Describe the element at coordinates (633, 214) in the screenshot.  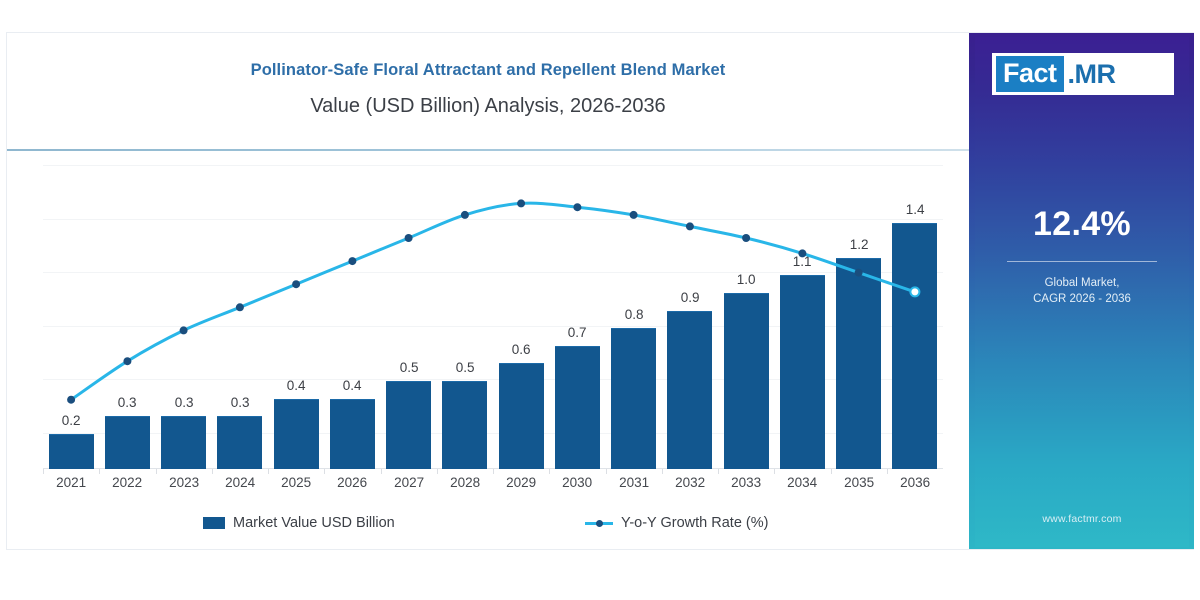
I see `line-marker-2031` at that location.